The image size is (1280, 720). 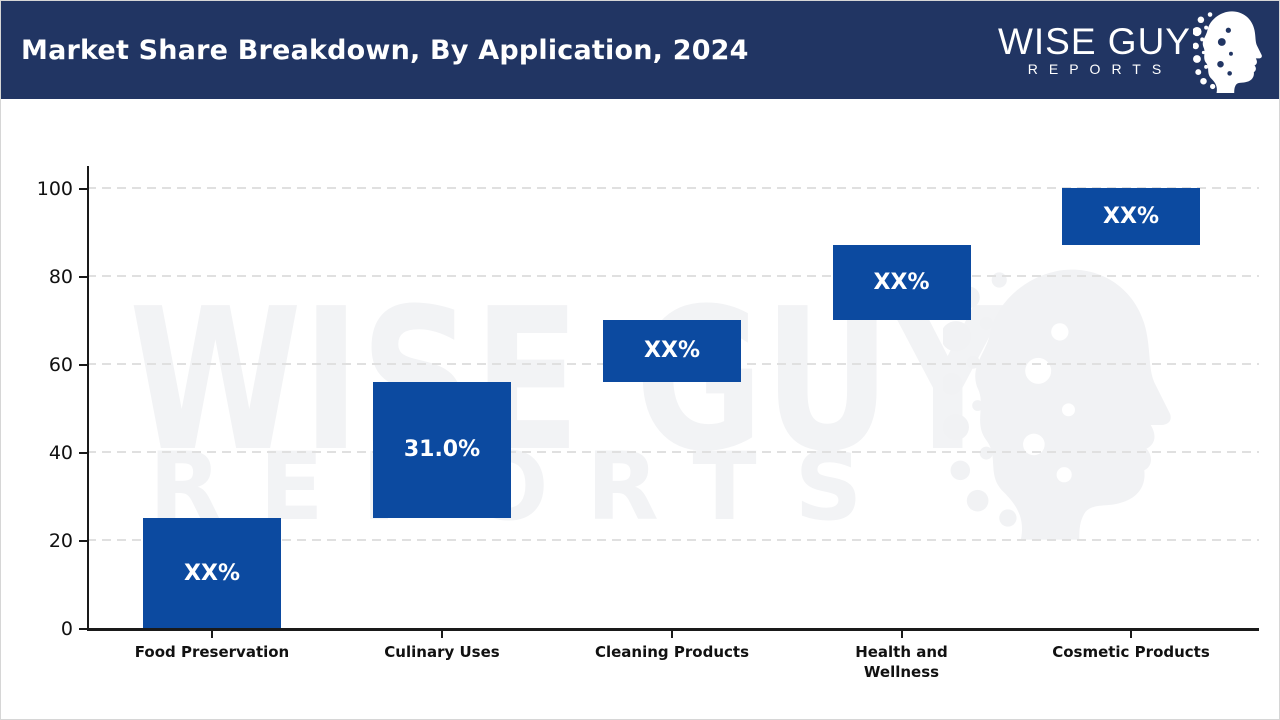 I want to click on y-tick-label-60: 60, so click(x=60, y=365).